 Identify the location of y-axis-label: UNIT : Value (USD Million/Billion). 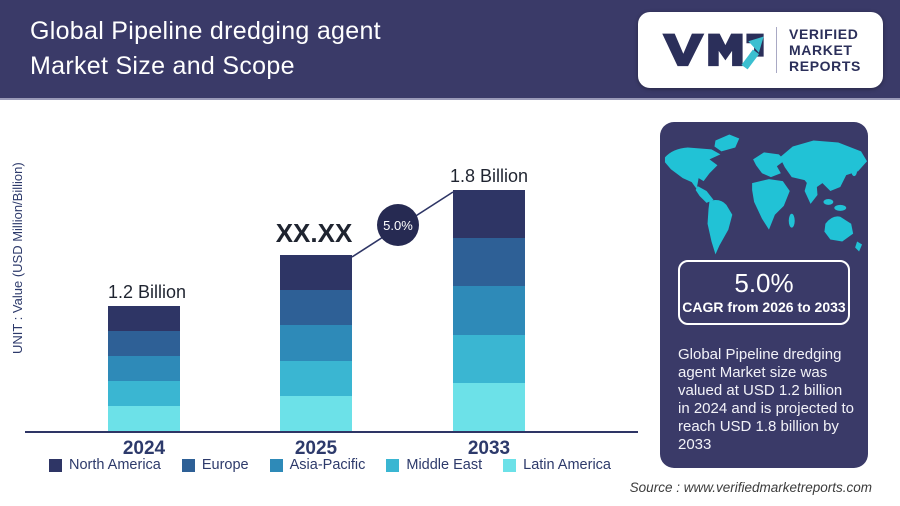
(17, 258).